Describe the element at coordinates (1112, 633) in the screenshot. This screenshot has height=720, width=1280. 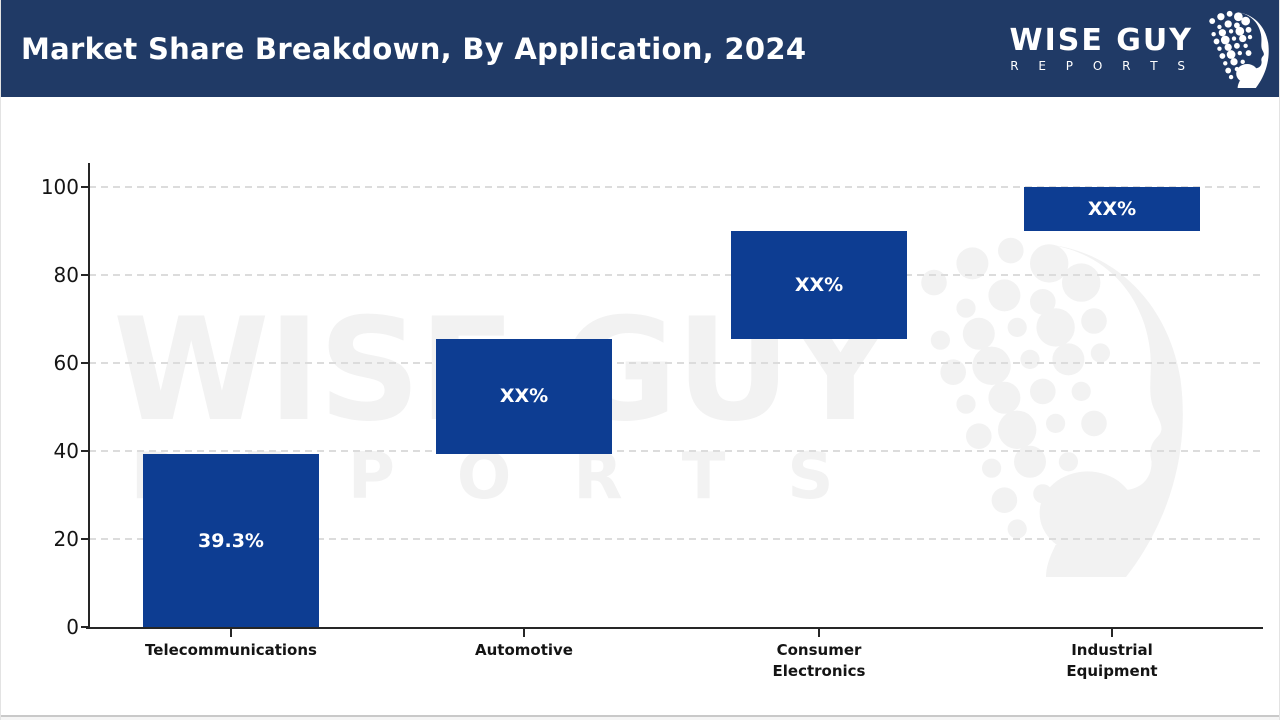
I see `x-axis-tick-industrial-equipment` at that location.